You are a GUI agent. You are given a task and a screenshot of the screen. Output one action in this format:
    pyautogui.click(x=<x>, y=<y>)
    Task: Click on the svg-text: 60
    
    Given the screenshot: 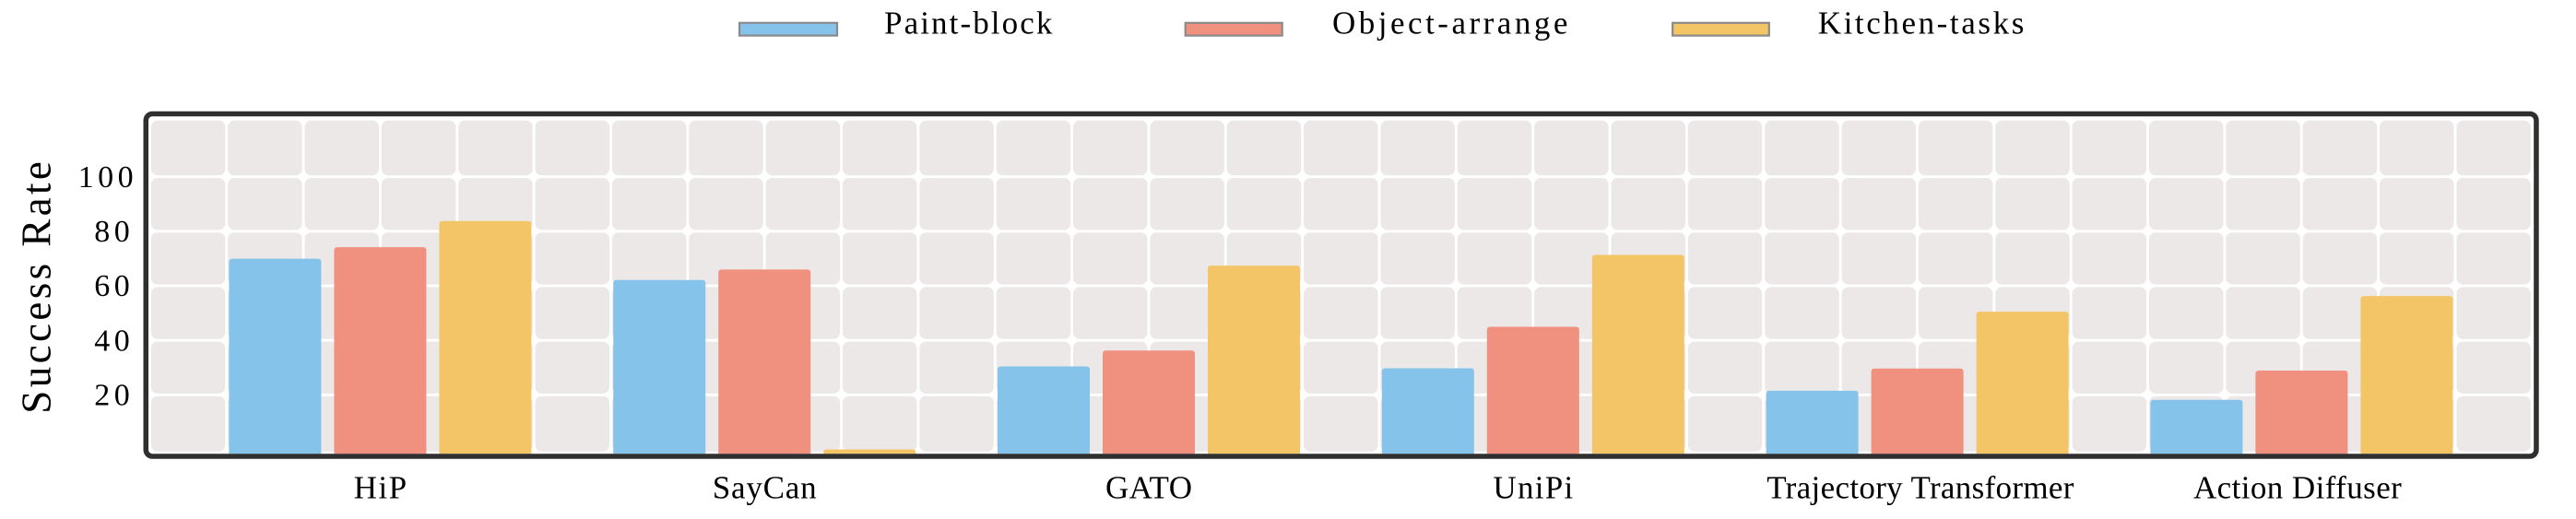 What is the action you would take?
    pyautogui.click(x=114, y=286)
    